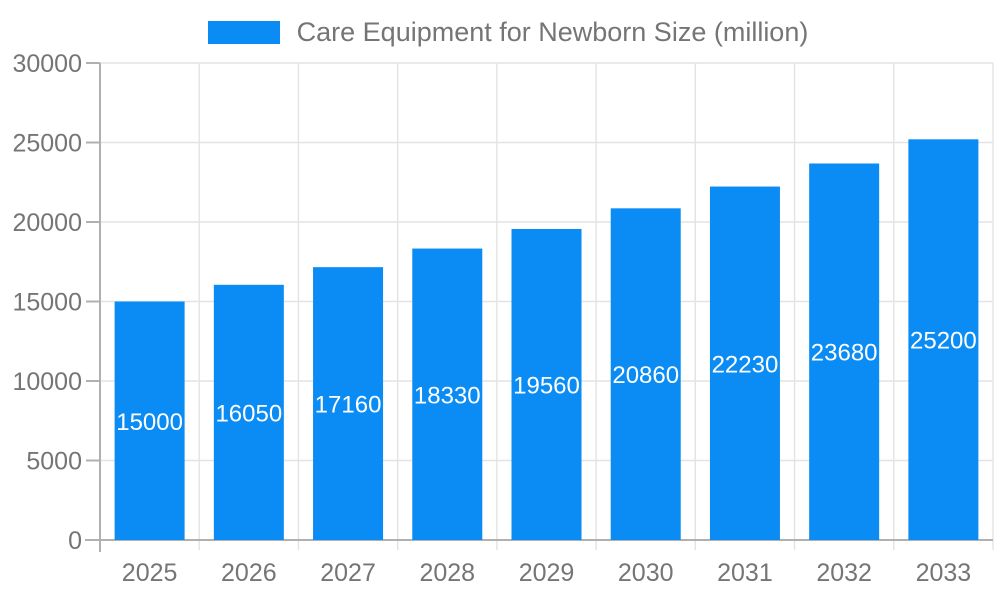  I want to click on y-tick-label: 15000, so click(47, 303).